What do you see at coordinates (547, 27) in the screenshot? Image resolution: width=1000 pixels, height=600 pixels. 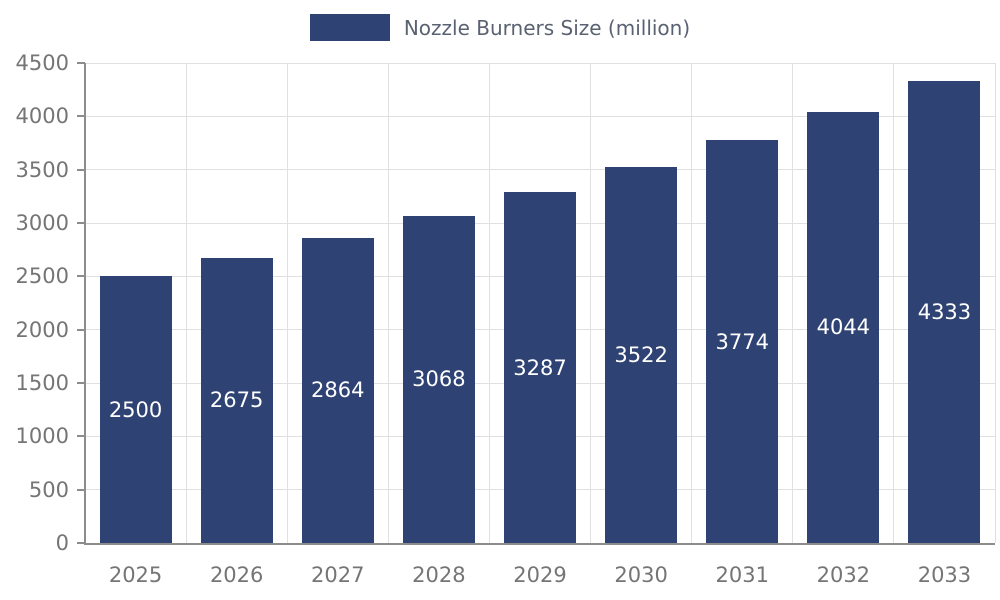 I see `legend-label: Nozzle Burners Size (million)` at bounding box center [547, 27].